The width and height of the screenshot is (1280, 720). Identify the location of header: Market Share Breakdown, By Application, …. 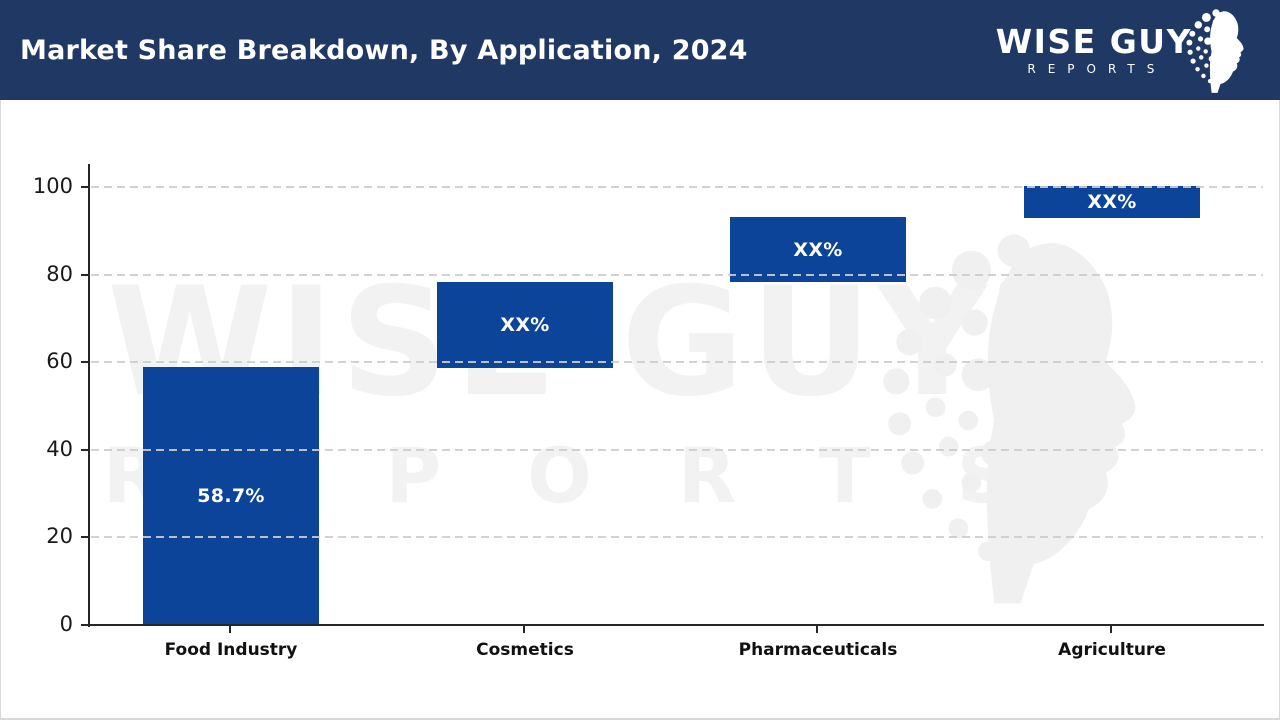
(640, 50).